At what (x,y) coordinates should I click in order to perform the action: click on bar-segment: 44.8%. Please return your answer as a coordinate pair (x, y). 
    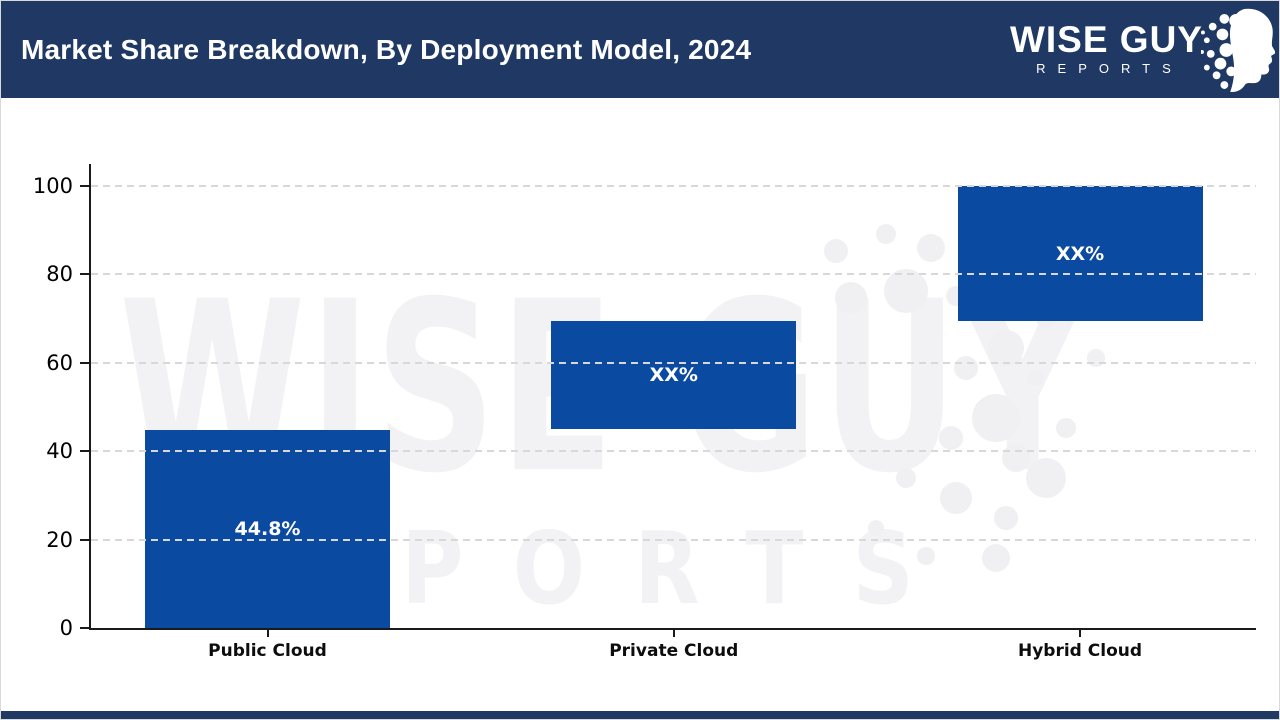
    Looking at the image, I should click on (267, 528).